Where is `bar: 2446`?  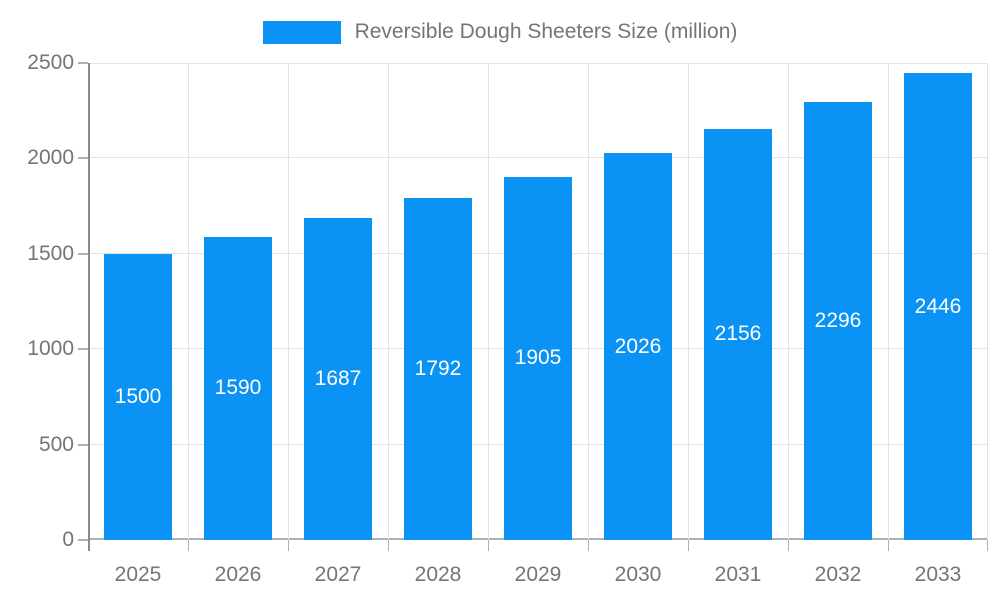
bar: 2446 is located at coordinates (938, 306).